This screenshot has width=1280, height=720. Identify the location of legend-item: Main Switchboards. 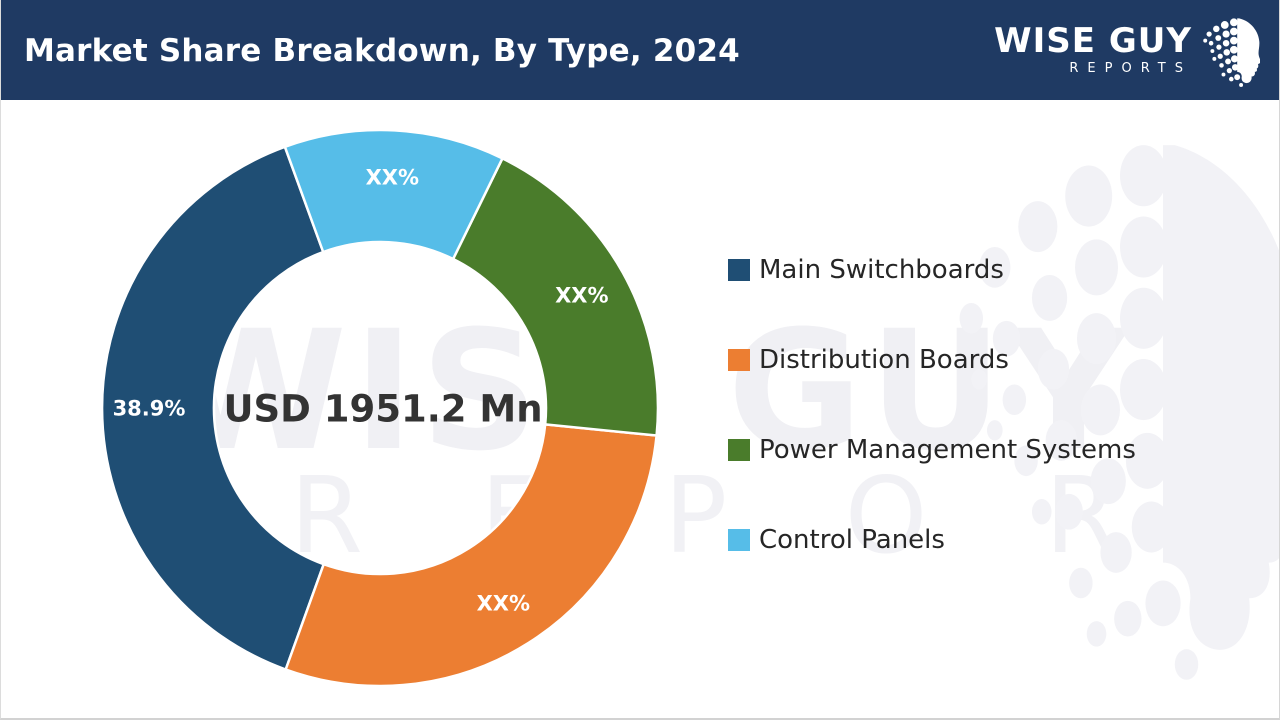
(932, 270).